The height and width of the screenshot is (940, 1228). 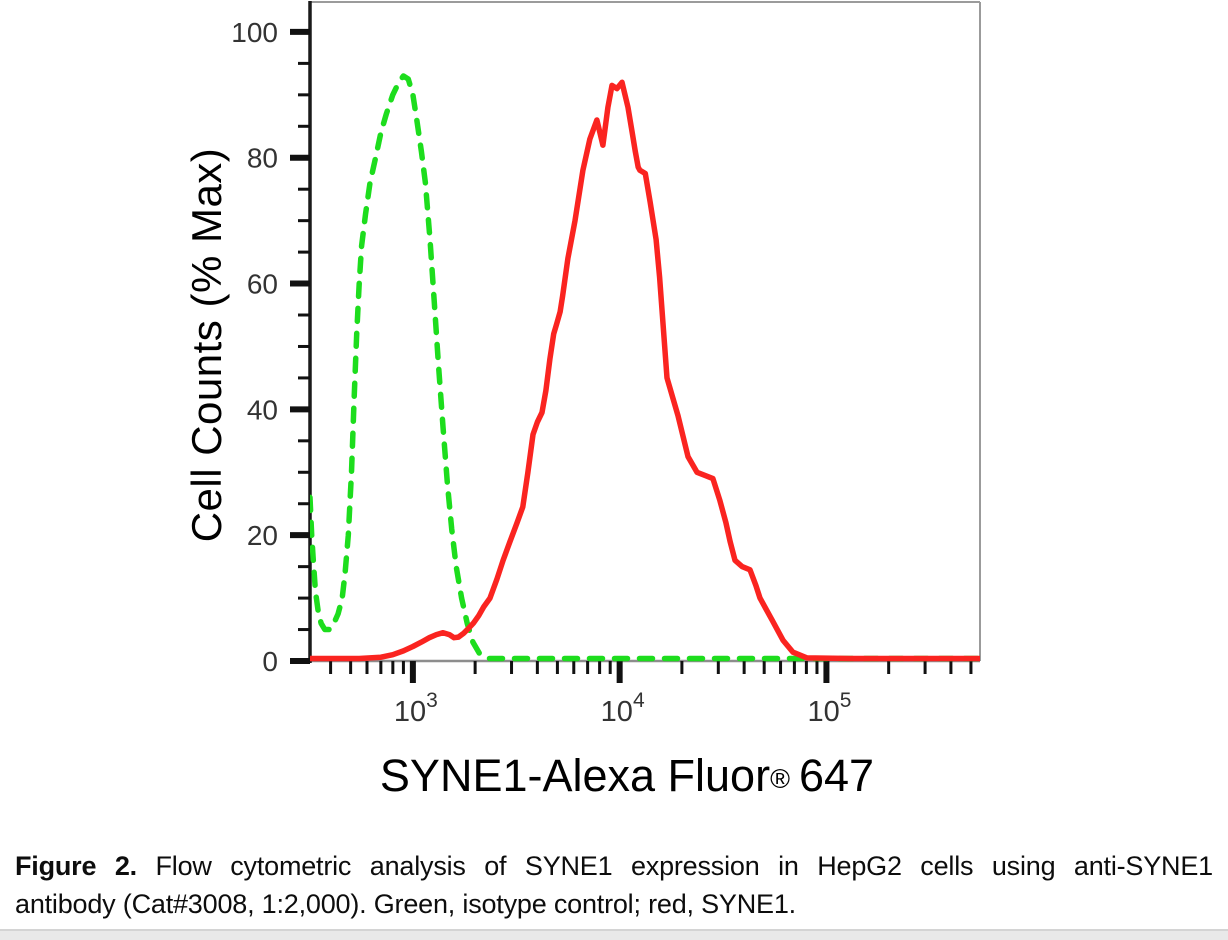 I want to click on y-axis-title: Cell Counts (% Max), so click(x=206, y=345).